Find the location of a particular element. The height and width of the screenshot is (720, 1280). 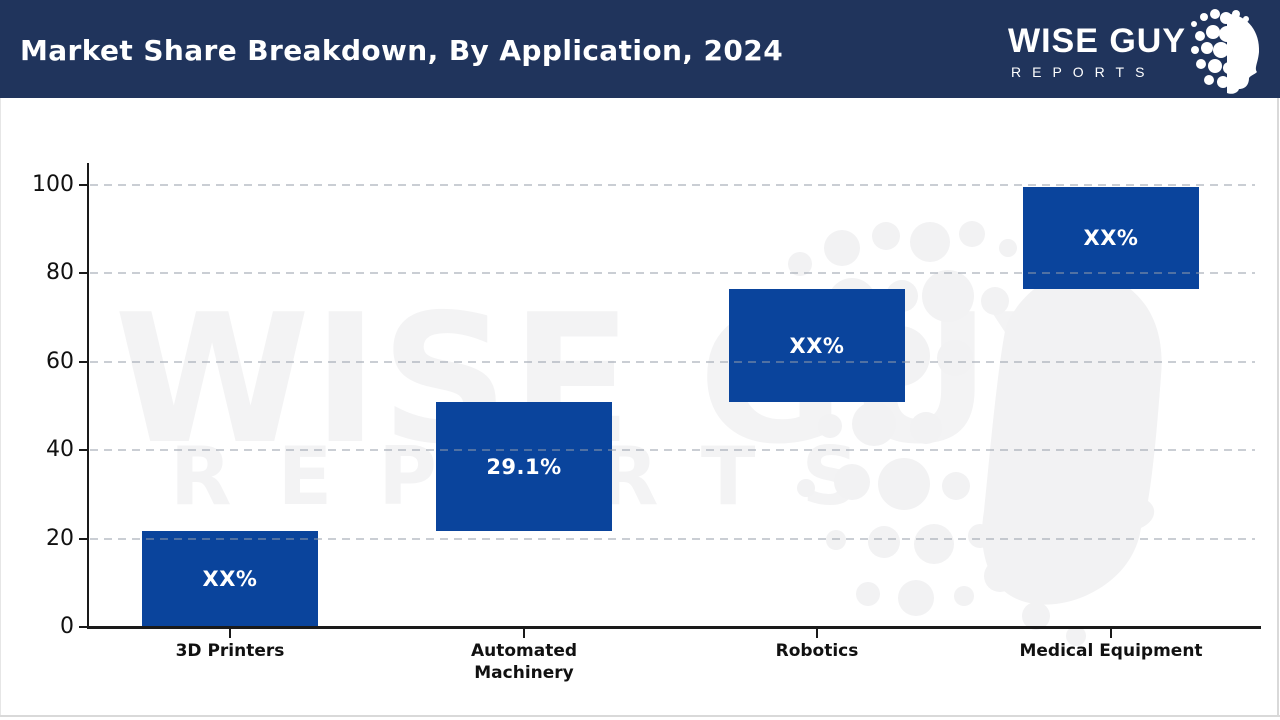

y-axis-tick-label: 100 is located at coordinates (53, 184).